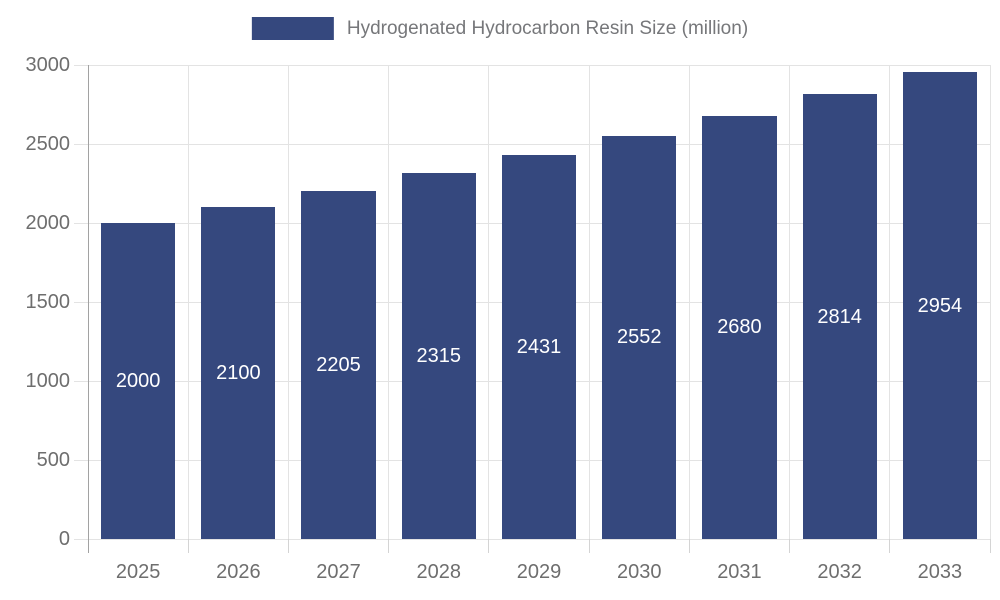 This screenshot has height=600, width=1000. Describe the element at coordinates (64, 539) in the screenshot. I see `y-axis-tick-label: 0` at that location.